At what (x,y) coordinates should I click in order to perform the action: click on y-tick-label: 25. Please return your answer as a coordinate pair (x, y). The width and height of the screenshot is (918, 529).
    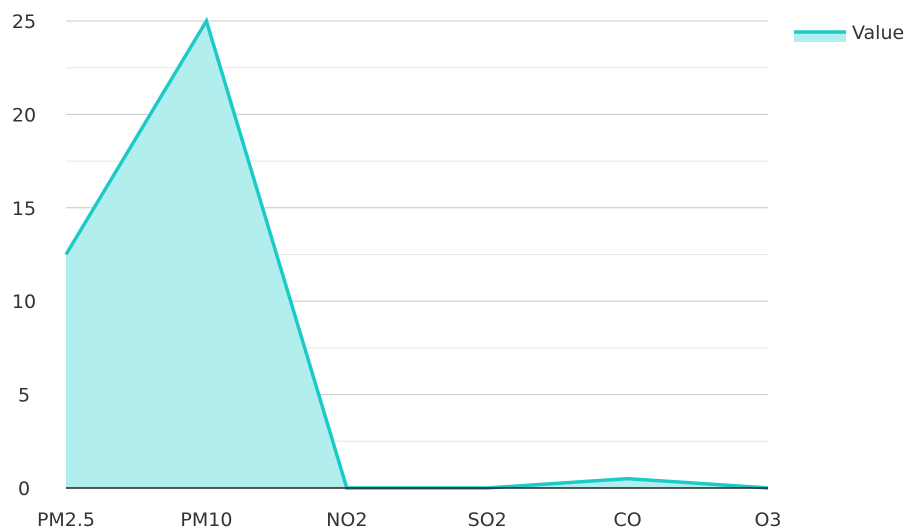
    Looking at the image, I should click on (24, 22).